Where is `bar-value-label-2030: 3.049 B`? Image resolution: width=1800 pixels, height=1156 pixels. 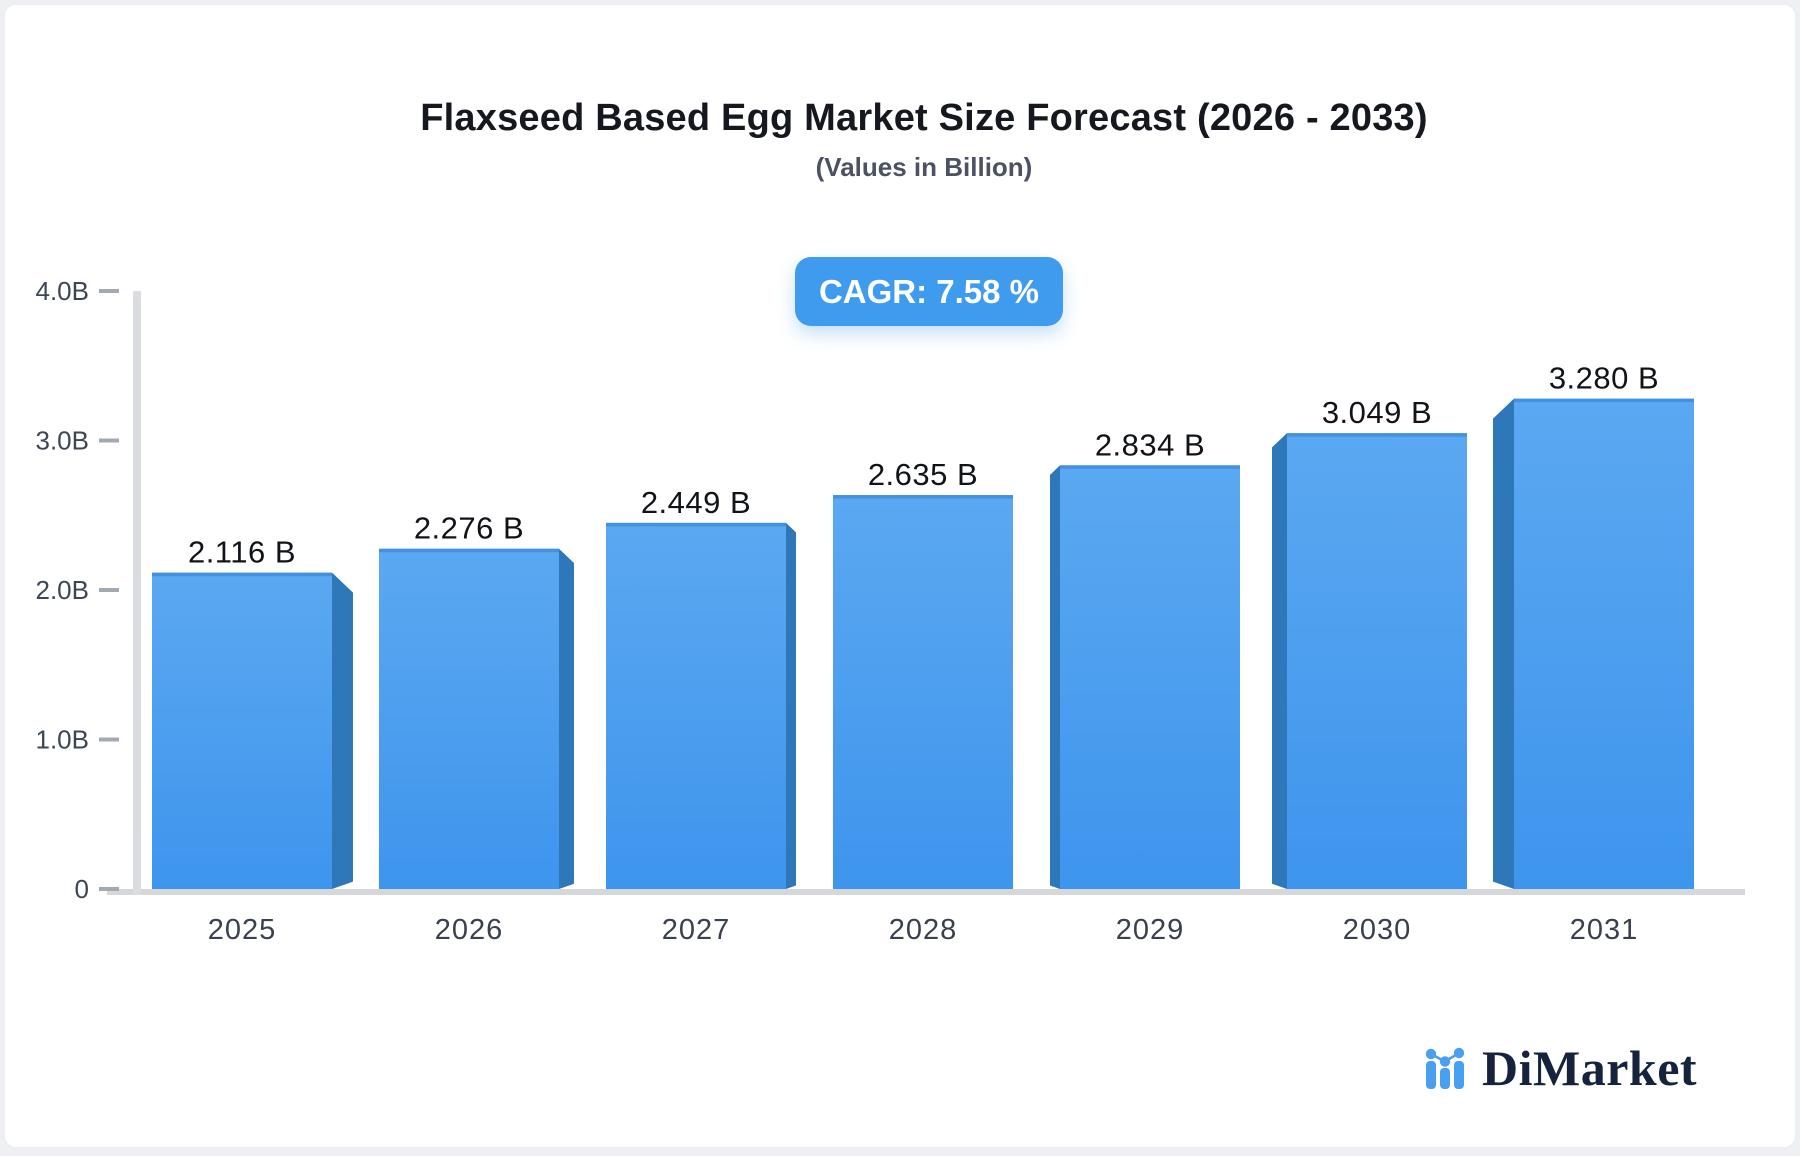
bar-value-label-2030: 3.049 B is located at coordinates (1377, 412).